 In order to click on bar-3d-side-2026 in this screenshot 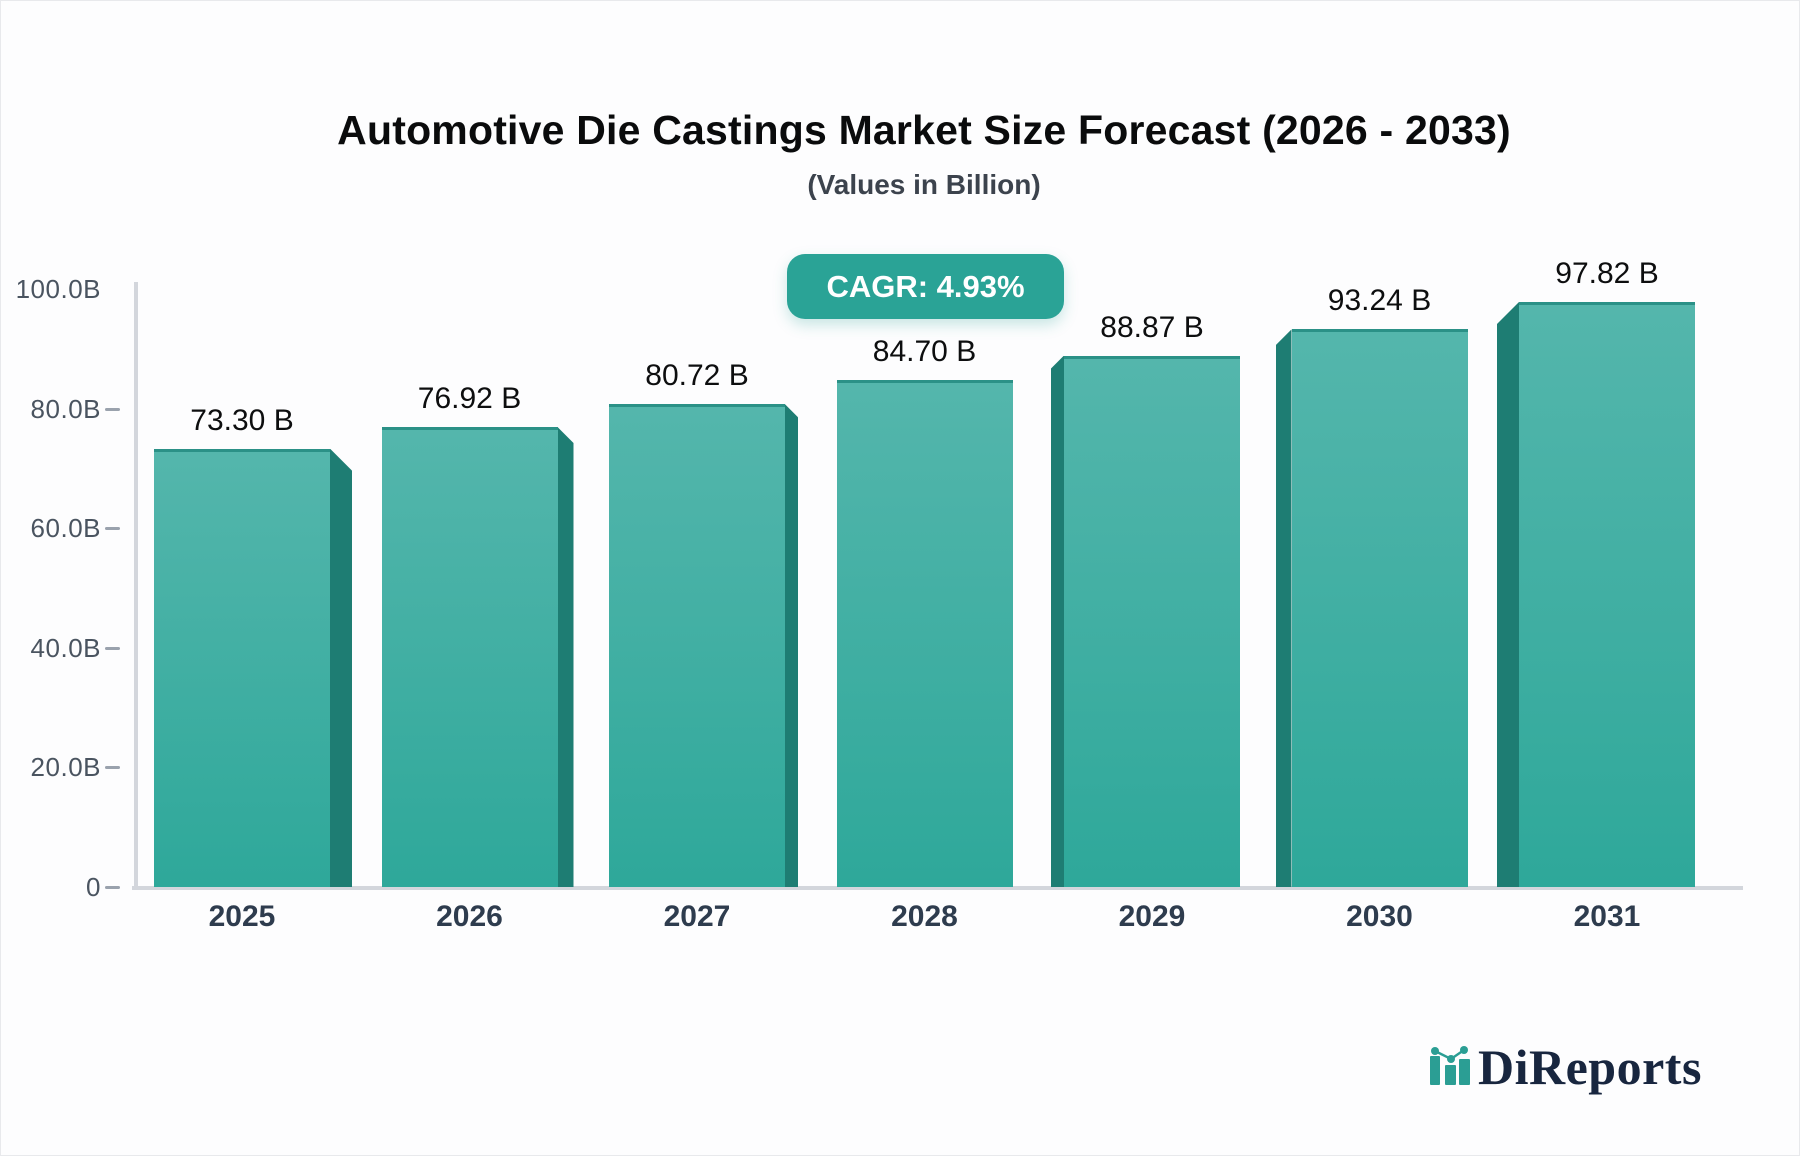, I will do `click(565, 657)`.